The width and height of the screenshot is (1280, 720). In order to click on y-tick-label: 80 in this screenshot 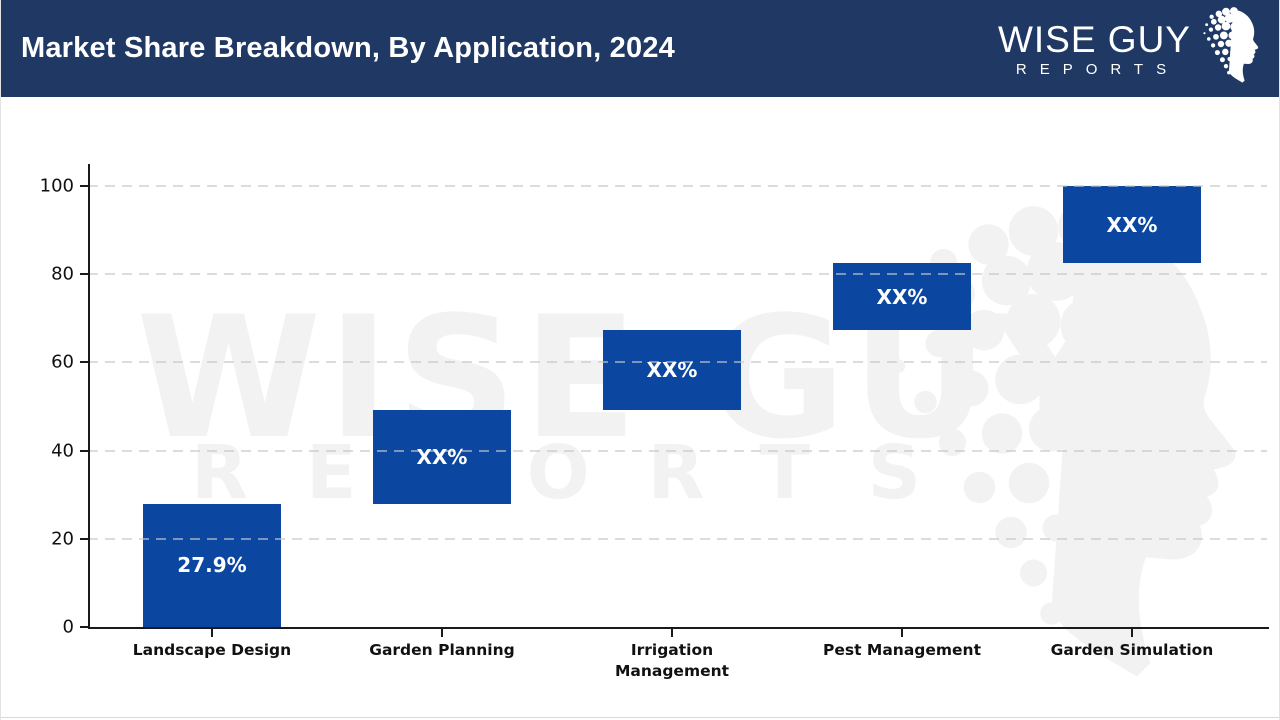, I will do `click(62, 274)`.